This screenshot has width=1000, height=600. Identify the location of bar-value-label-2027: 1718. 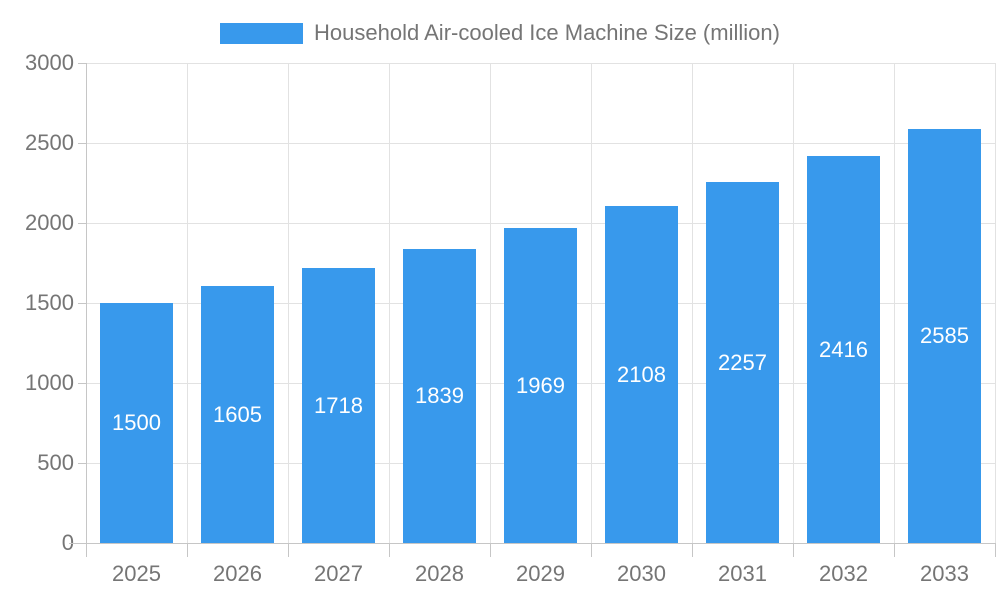
(338, 405).